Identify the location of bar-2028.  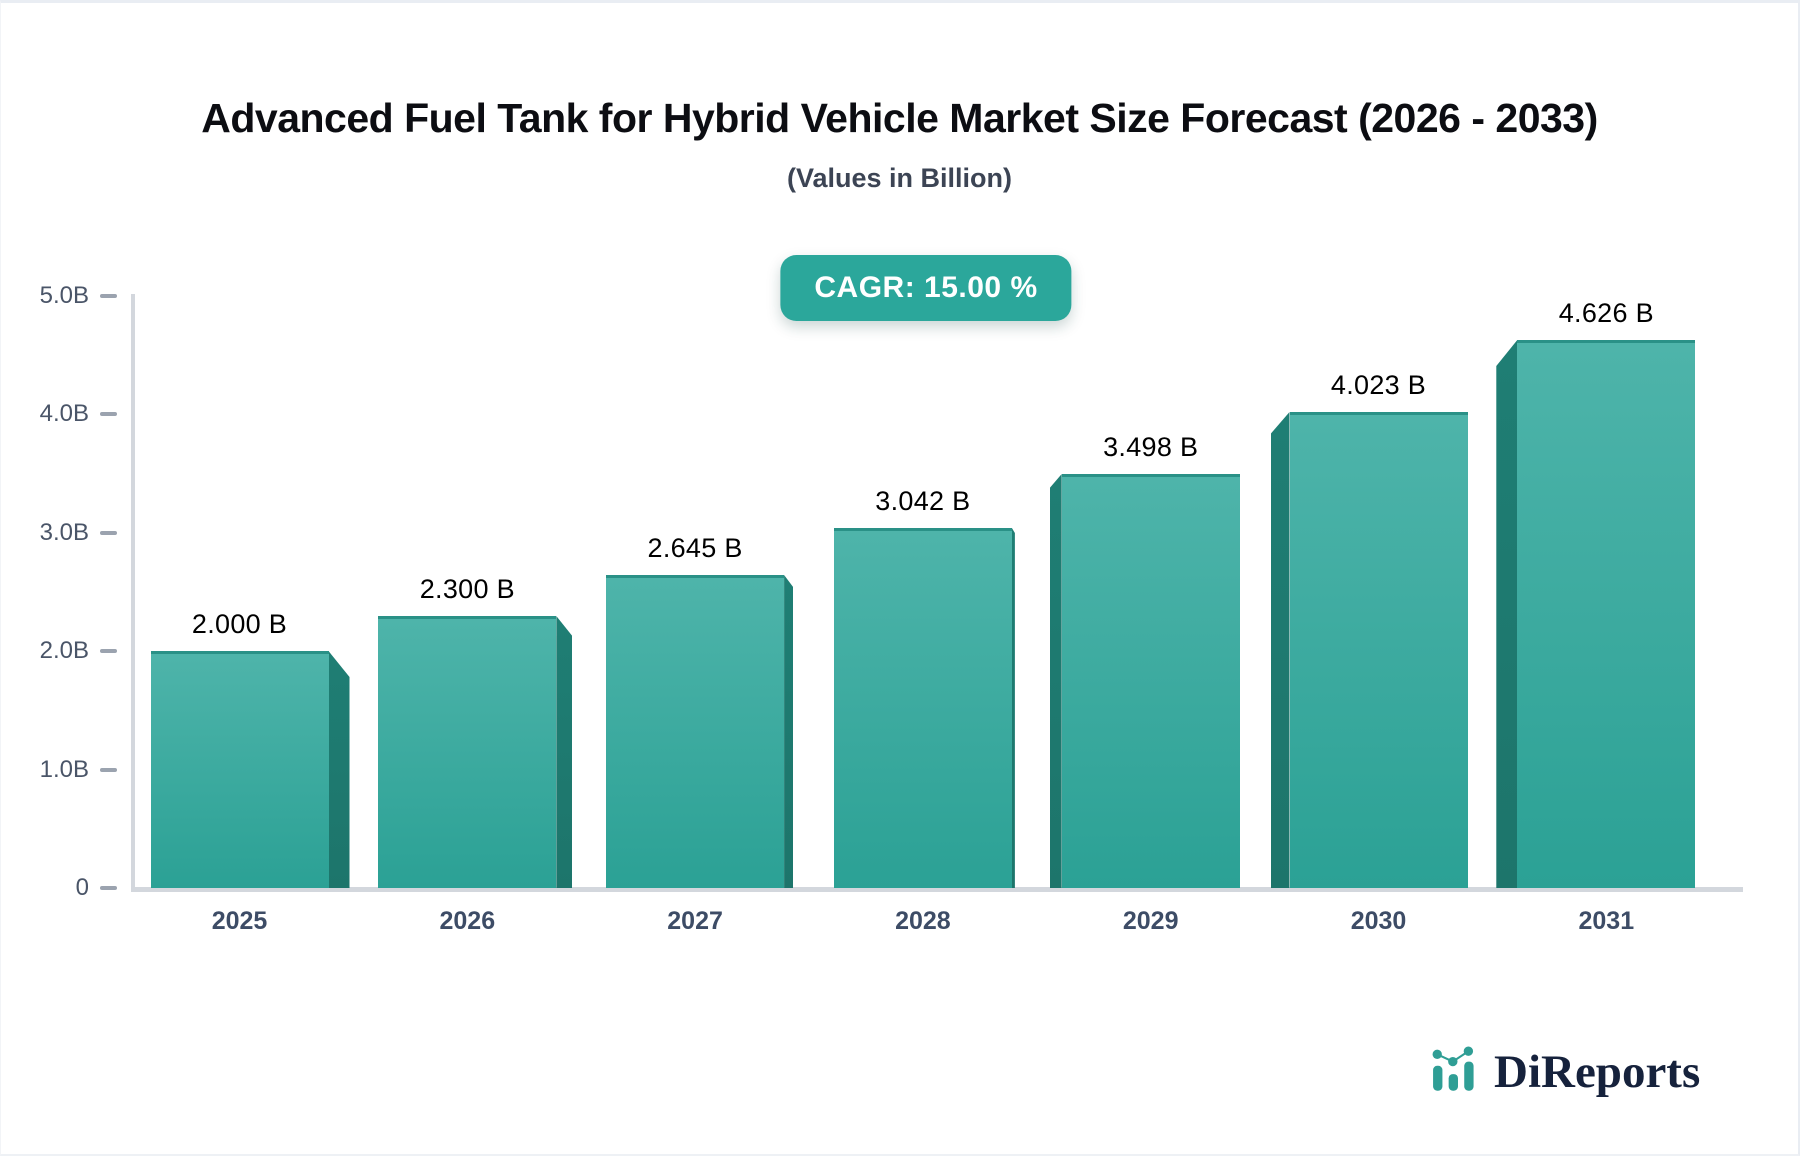
(922, 708).